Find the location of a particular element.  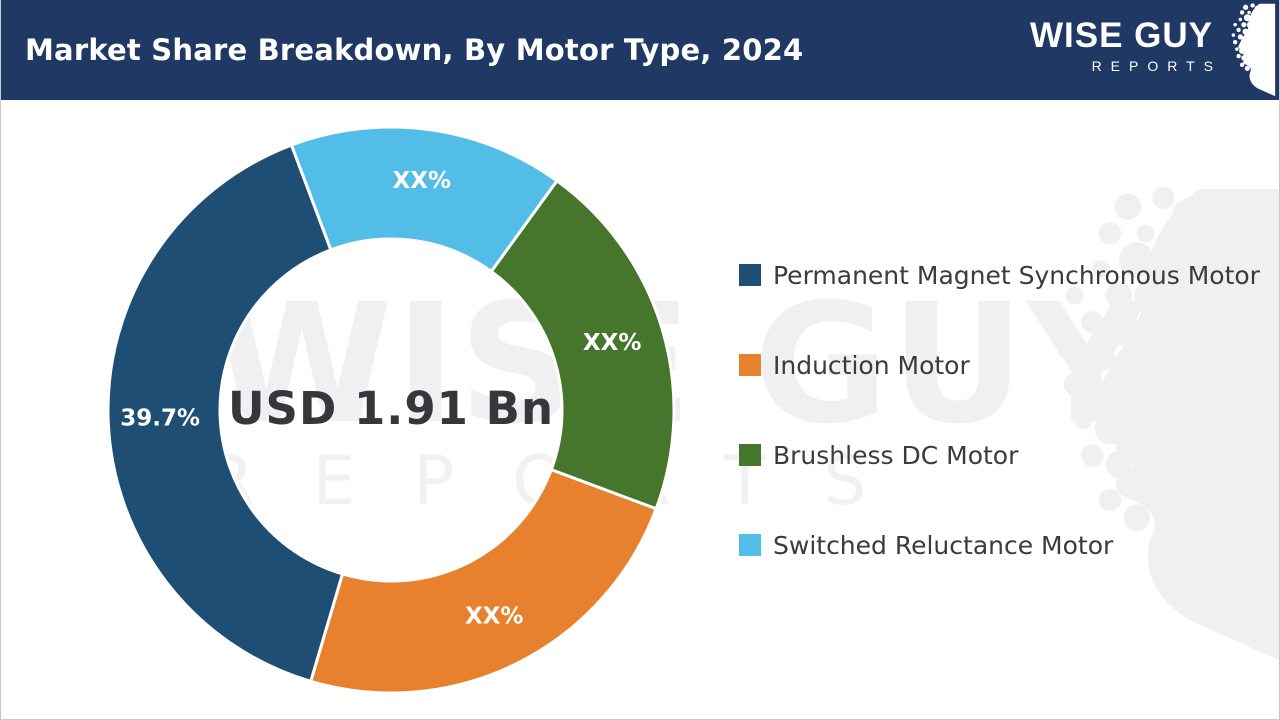

logo-wordmark: WISE GUY is located at coordinates (1121, 35).